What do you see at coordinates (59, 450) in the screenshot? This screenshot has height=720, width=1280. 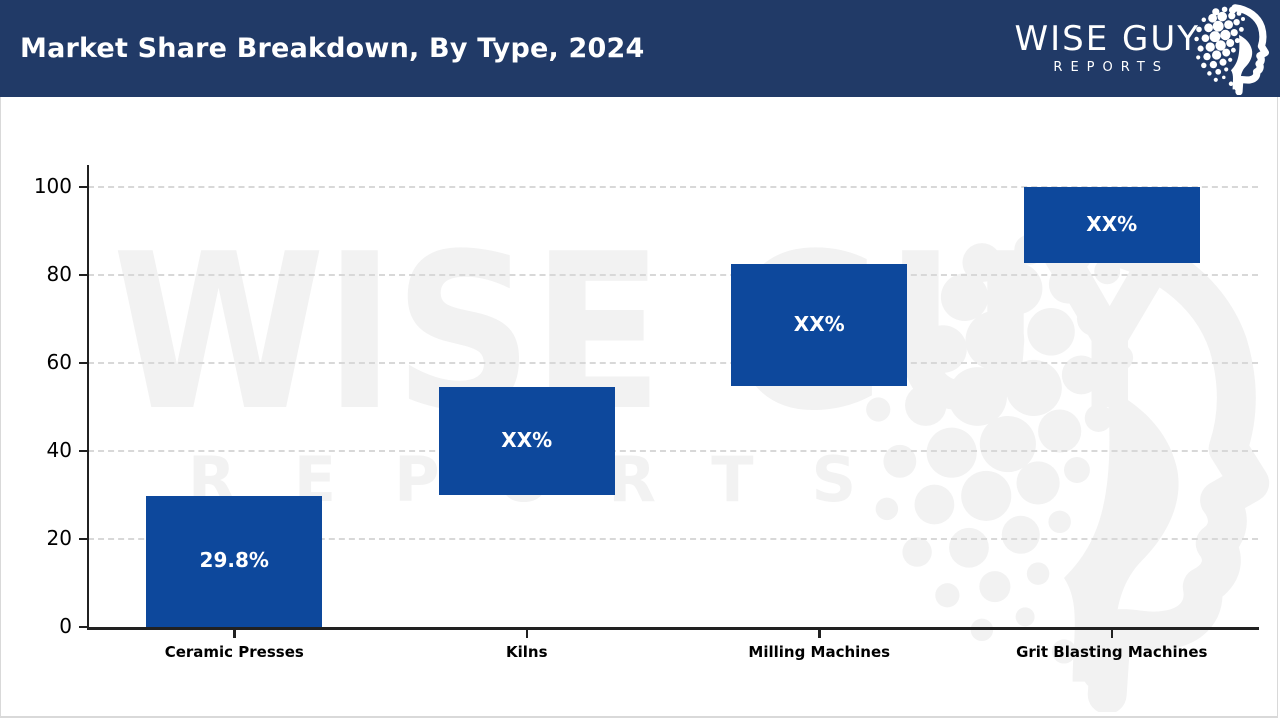 I see `y-tick-label-40: 40` at bounding box center [59, 450].